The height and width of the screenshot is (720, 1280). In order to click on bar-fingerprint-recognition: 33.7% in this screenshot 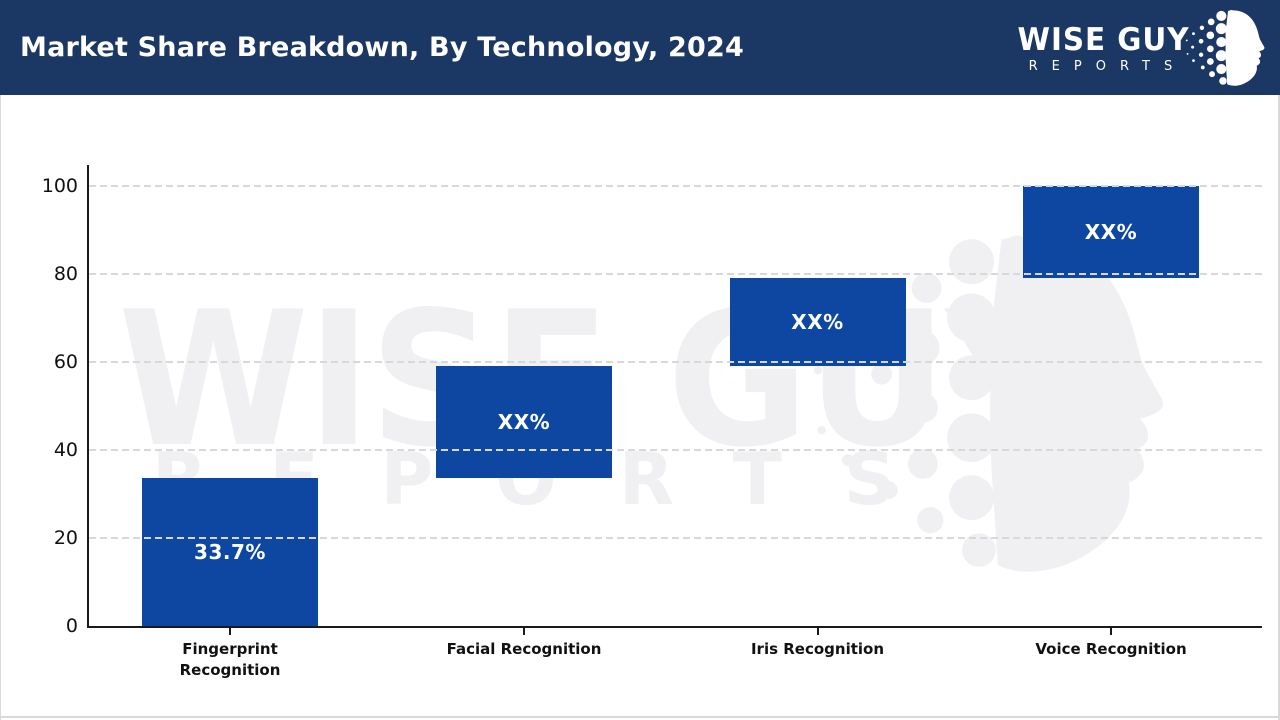, I will do `click(230, 551)`.